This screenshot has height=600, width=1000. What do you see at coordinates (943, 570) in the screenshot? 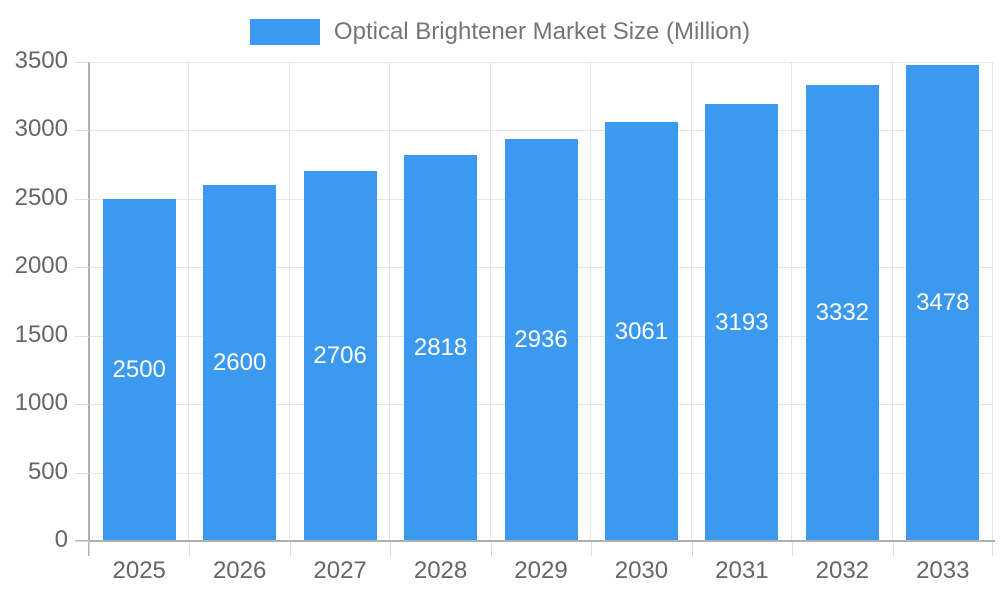
I see `x-tick-label: 2033` at bounding box center [943, 570].